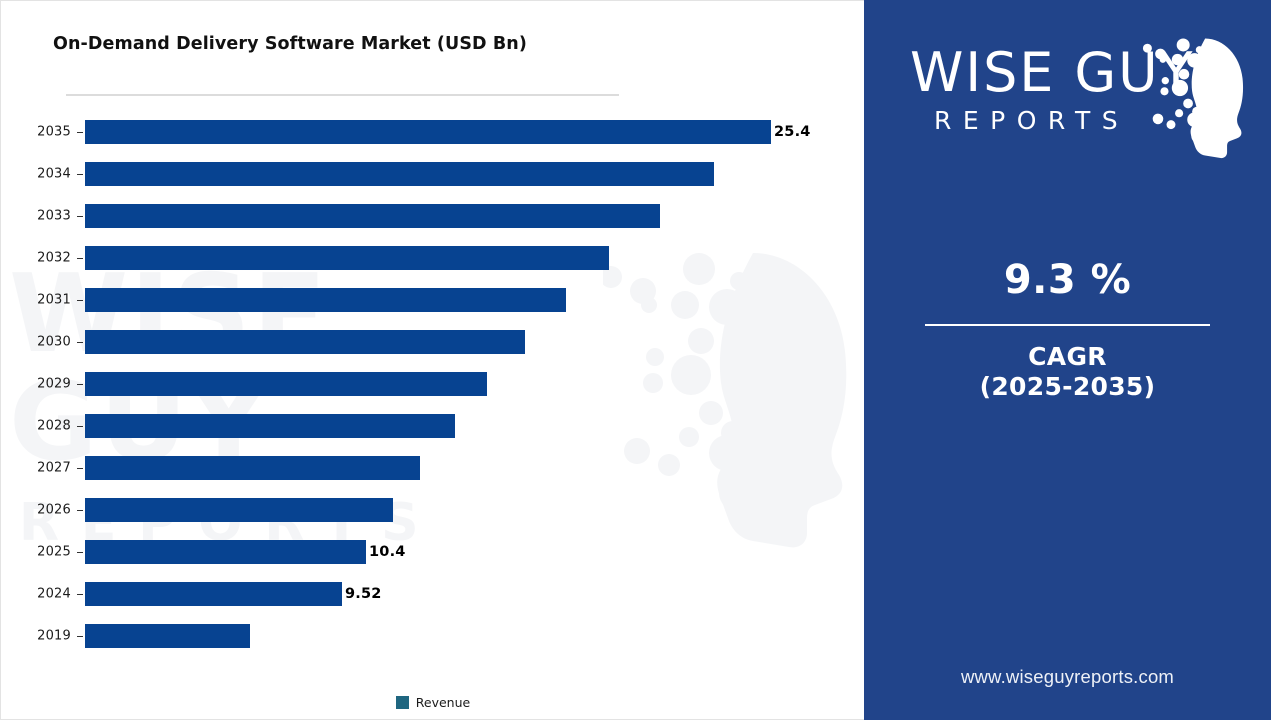 The image size is (1271, 720). What do you see at coordinates (347, 258) in the screenshot?
I see `bar-2032` at bounding box center [347, 258].